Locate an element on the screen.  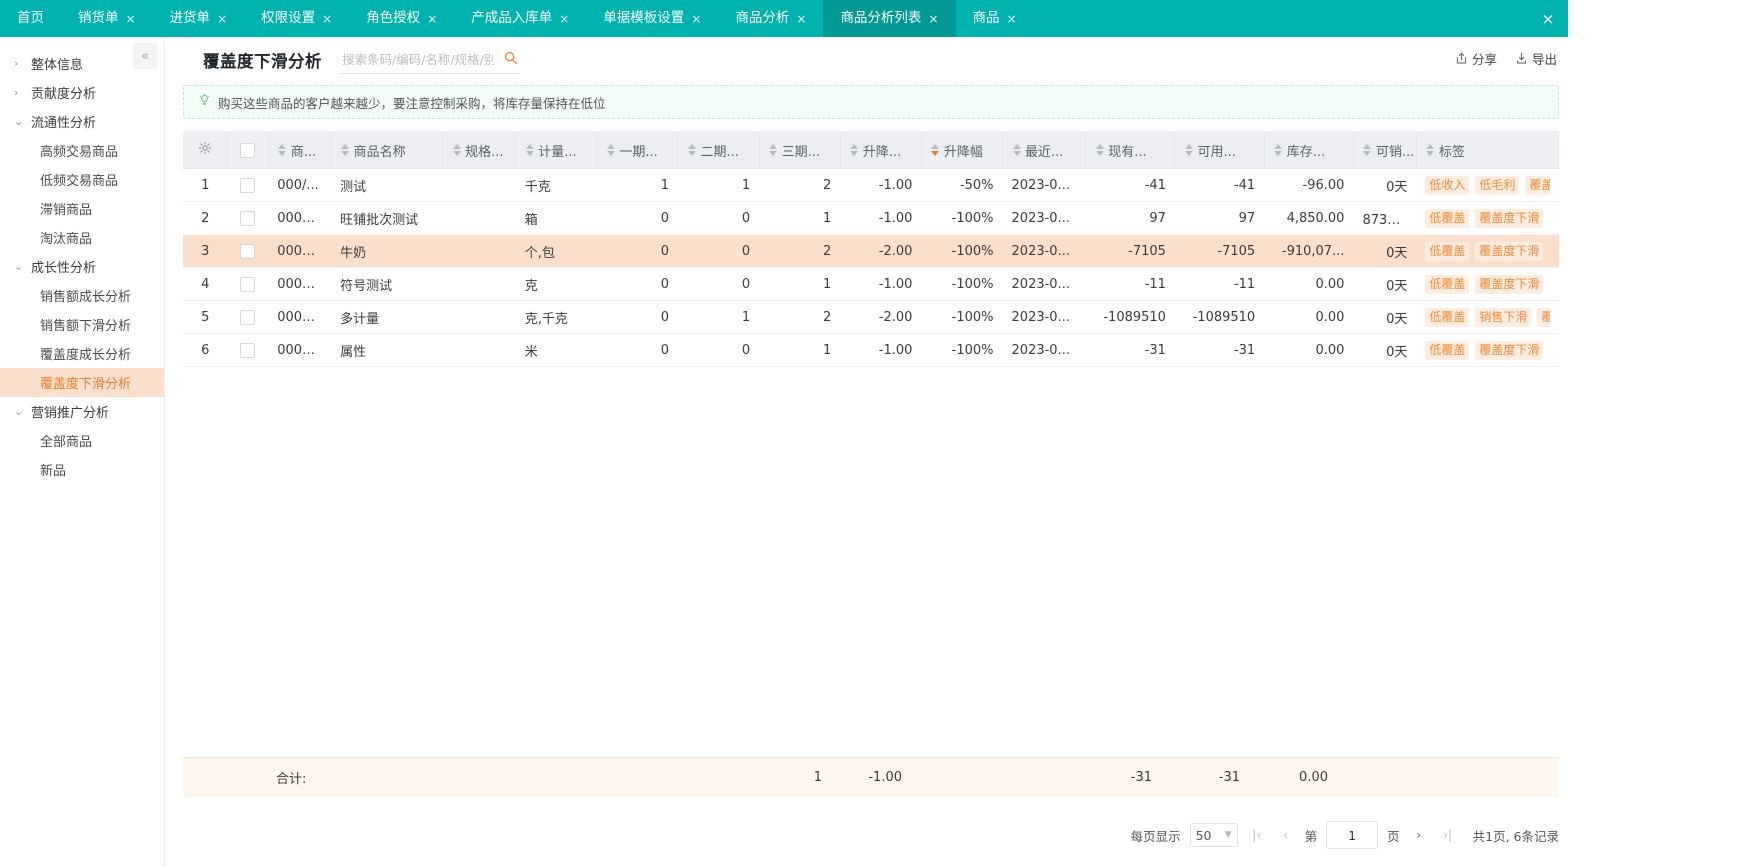
window-close-button: × is located at coordinates (1548, 18).